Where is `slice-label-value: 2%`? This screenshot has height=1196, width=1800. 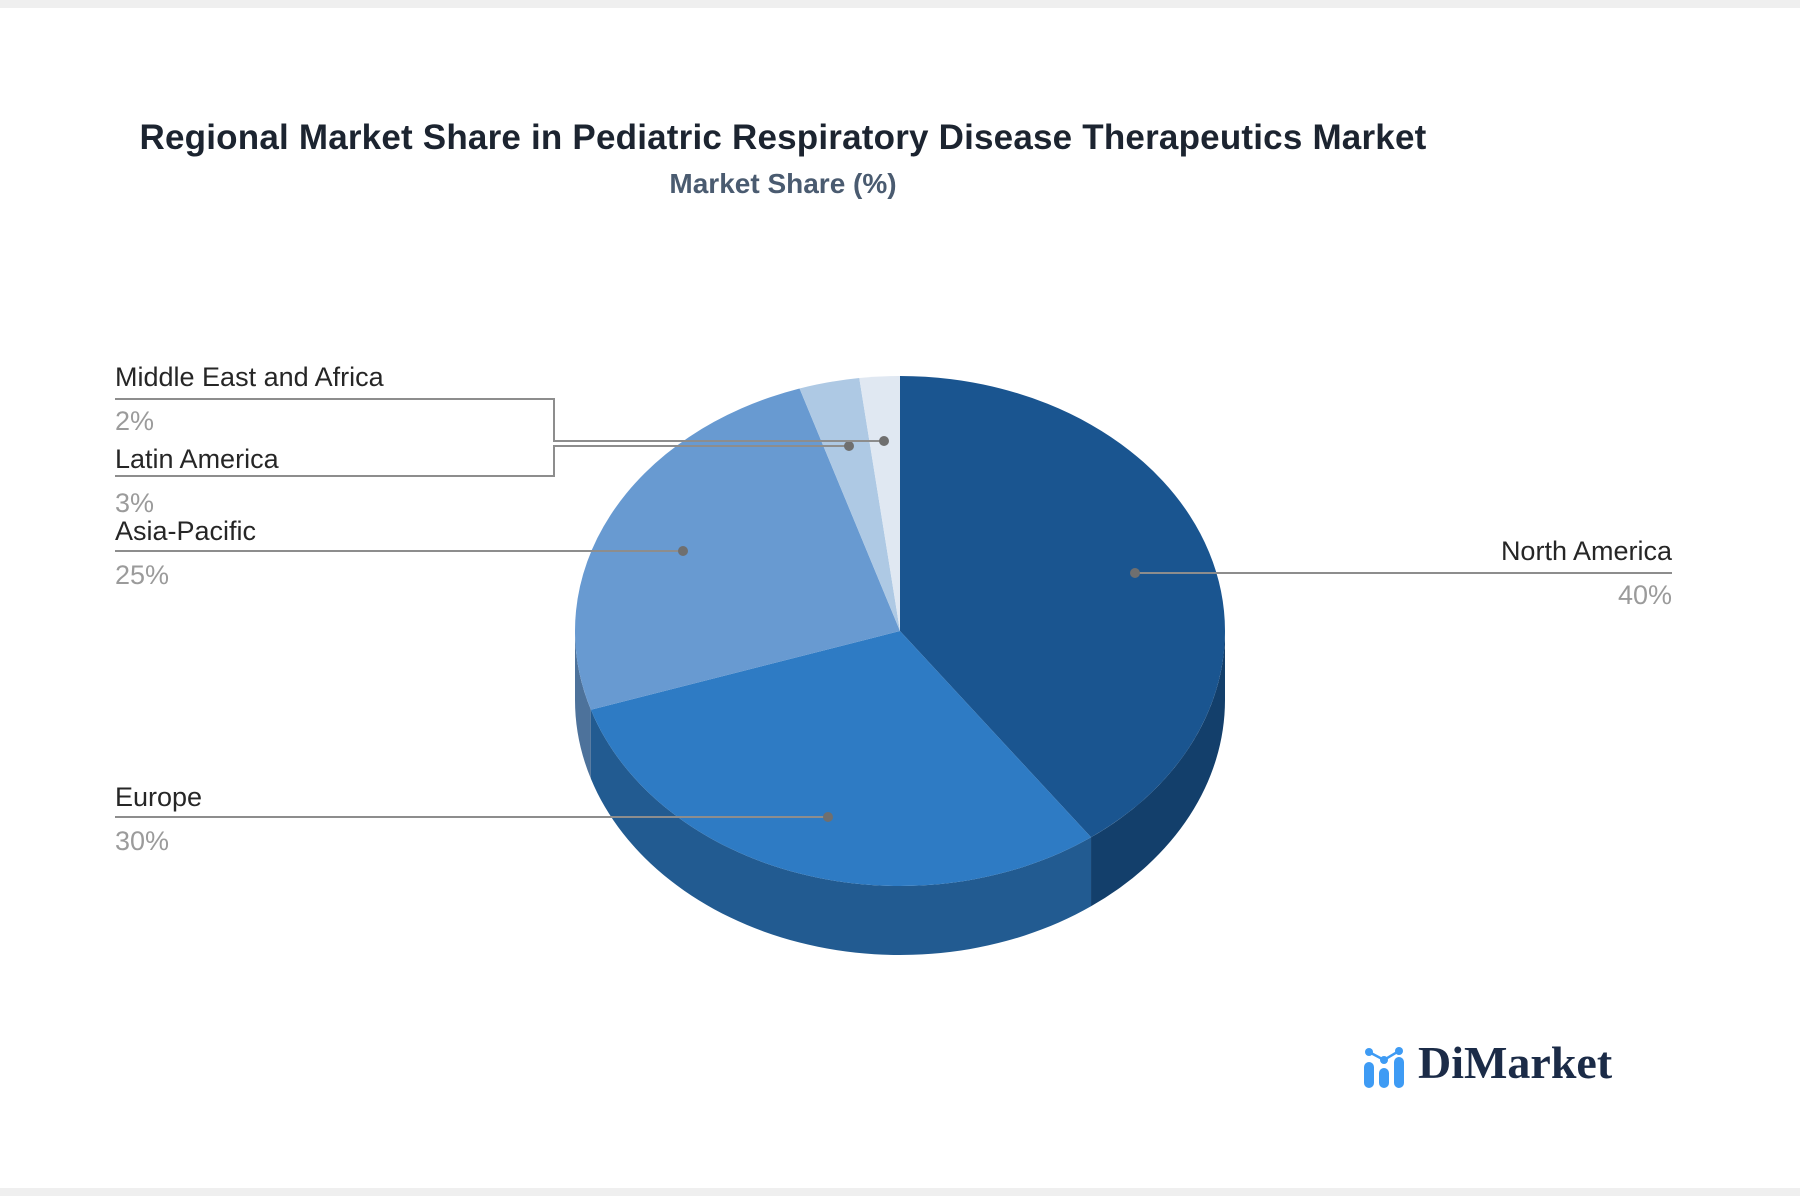
slice-label-value: 2% is located at coordinates (135, 421).